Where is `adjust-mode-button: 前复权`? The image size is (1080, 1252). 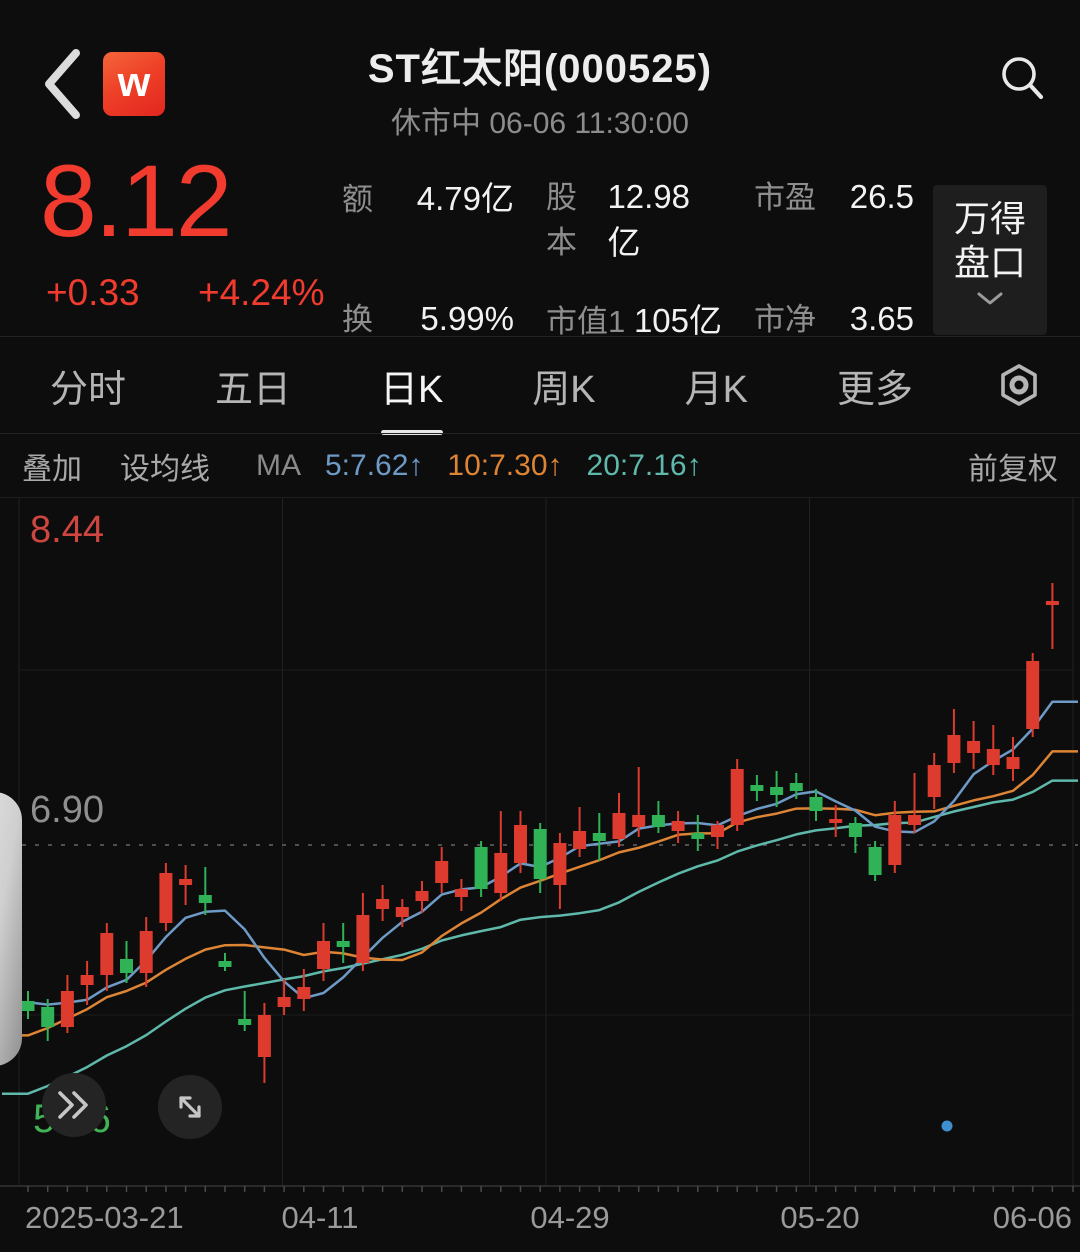
adjust-mode-button: 前复权 is located at coordinates (1013, 469).